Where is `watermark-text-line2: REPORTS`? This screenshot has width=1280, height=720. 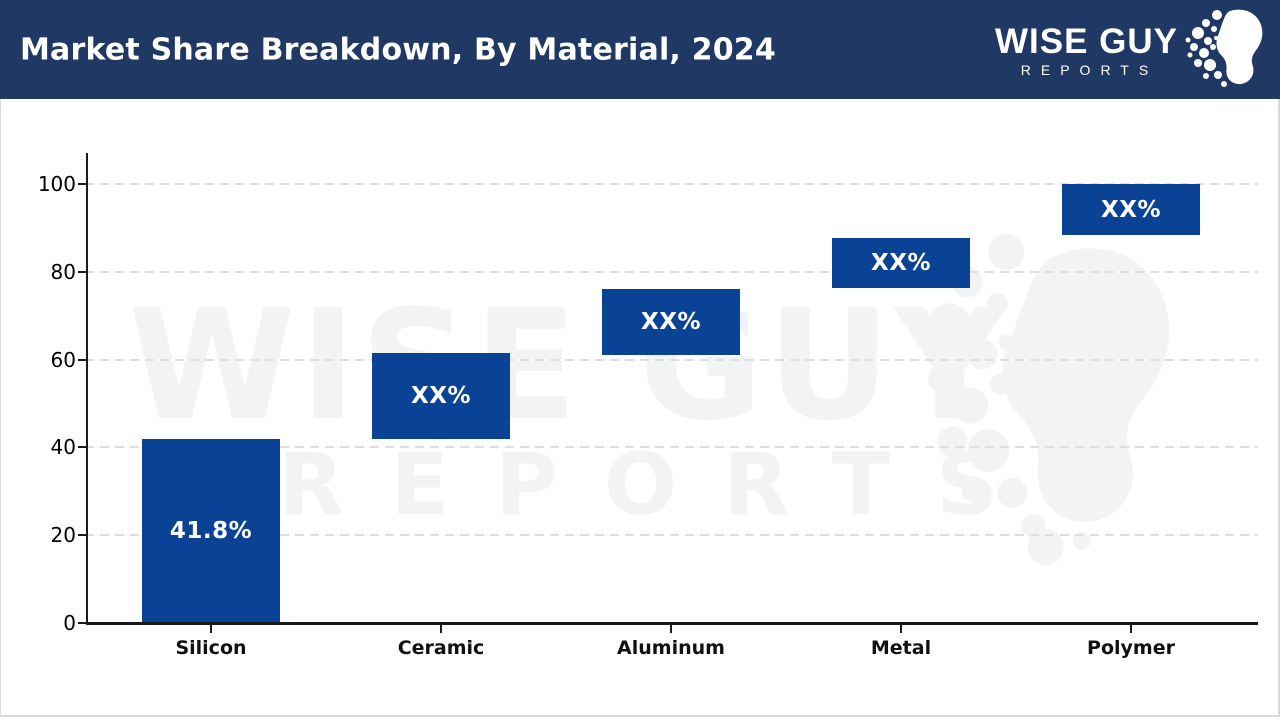
watermark-text-line2: REPORTS is located at coordinates (661, 485).